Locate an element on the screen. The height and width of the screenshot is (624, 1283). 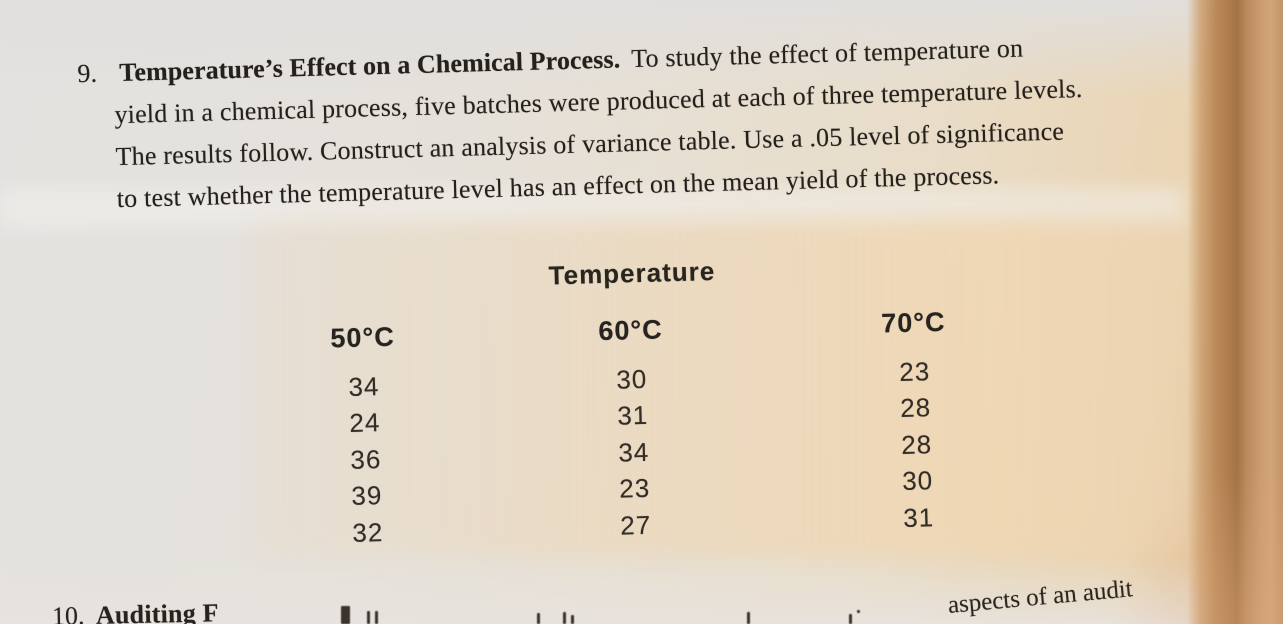
table-column-60c: 60°C 30 31 34 23 27 is located at coordinates (633, 429).